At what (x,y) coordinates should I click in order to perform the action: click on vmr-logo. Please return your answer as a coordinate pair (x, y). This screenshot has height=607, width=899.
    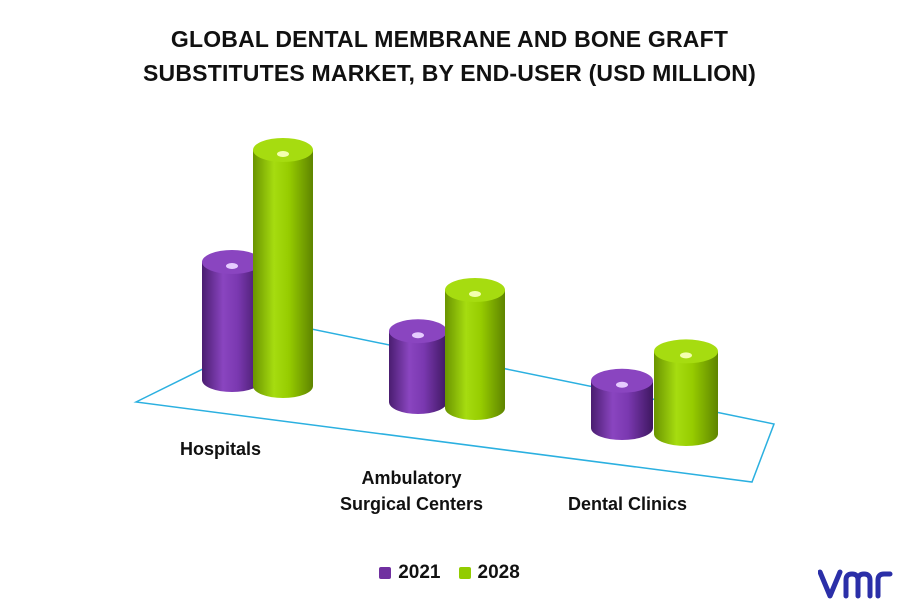
    Looking at the image, I should click on (855, 584).